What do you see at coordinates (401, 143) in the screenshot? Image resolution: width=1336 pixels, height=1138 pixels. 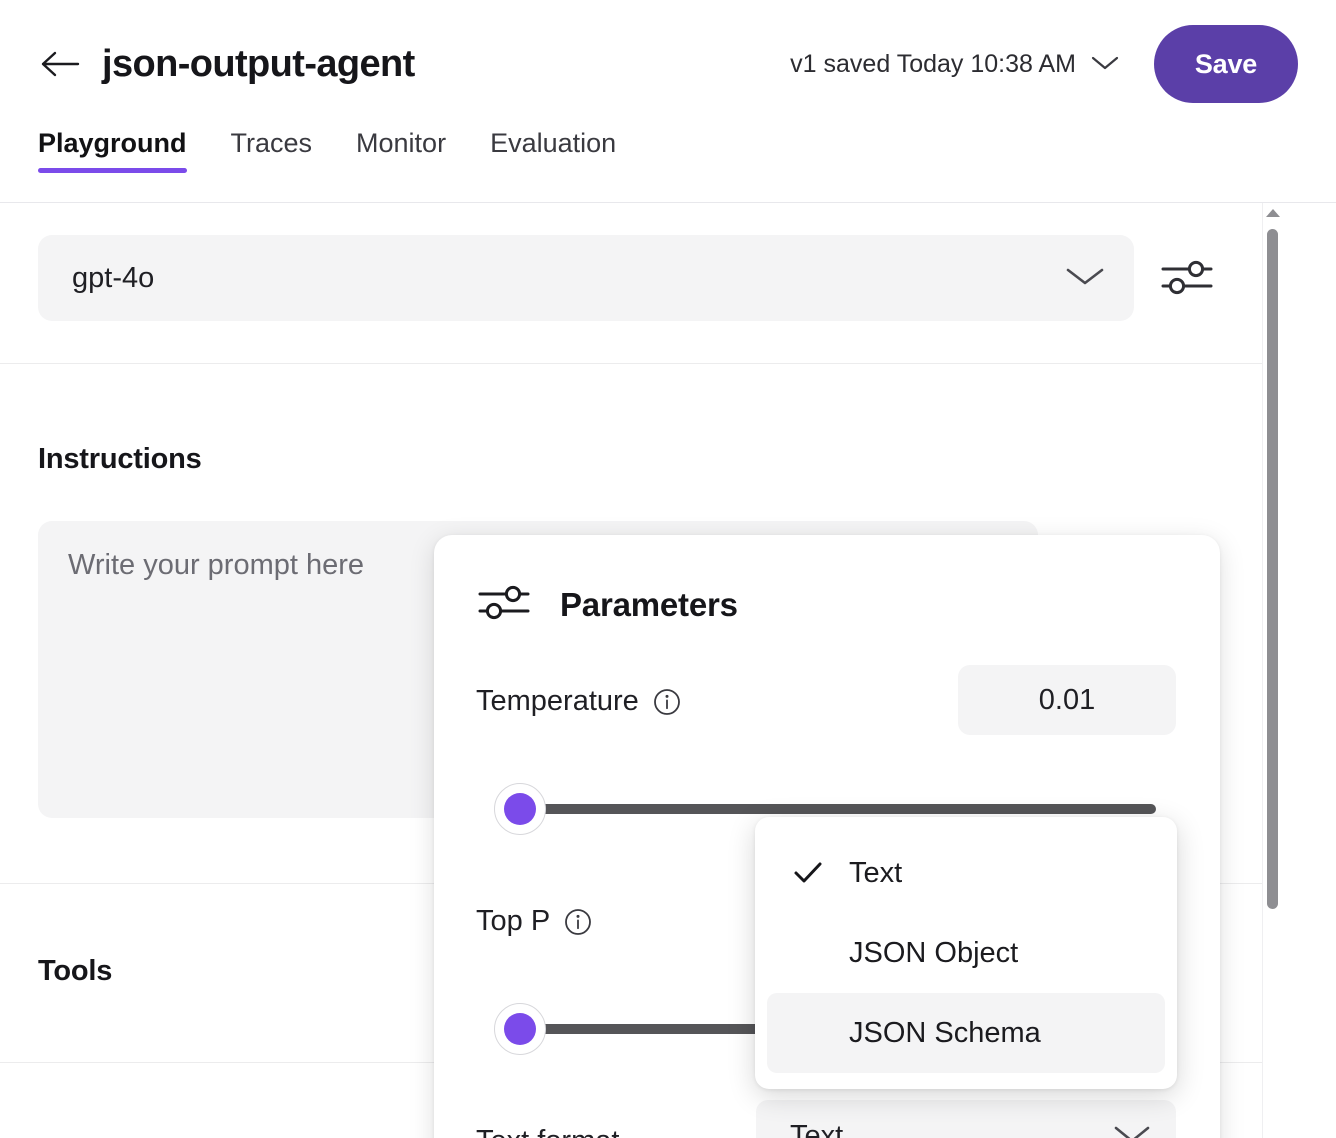 I see `tab-monitor: Monitor` at bounding box center [401, 143].